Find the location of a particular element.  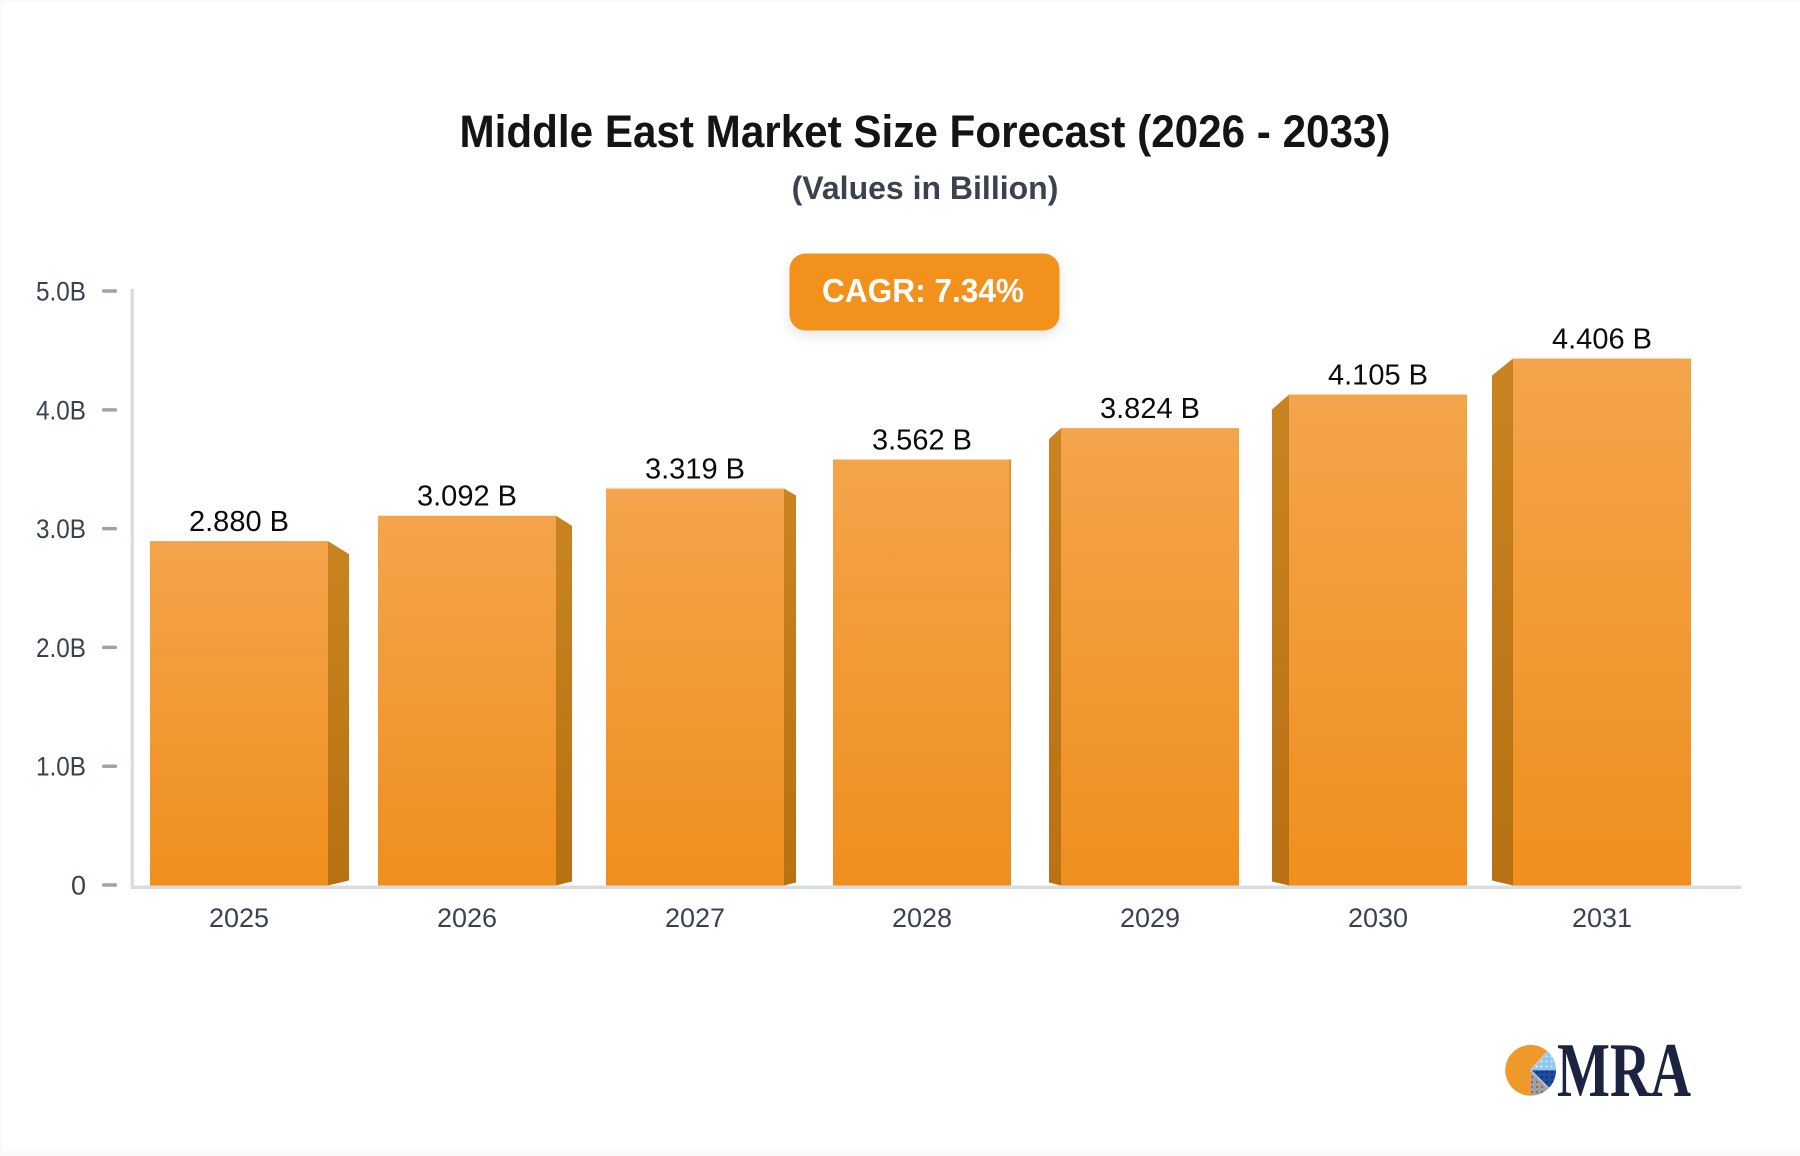

svg-text: (Values in Billion) is located at coordinates (925, 188).